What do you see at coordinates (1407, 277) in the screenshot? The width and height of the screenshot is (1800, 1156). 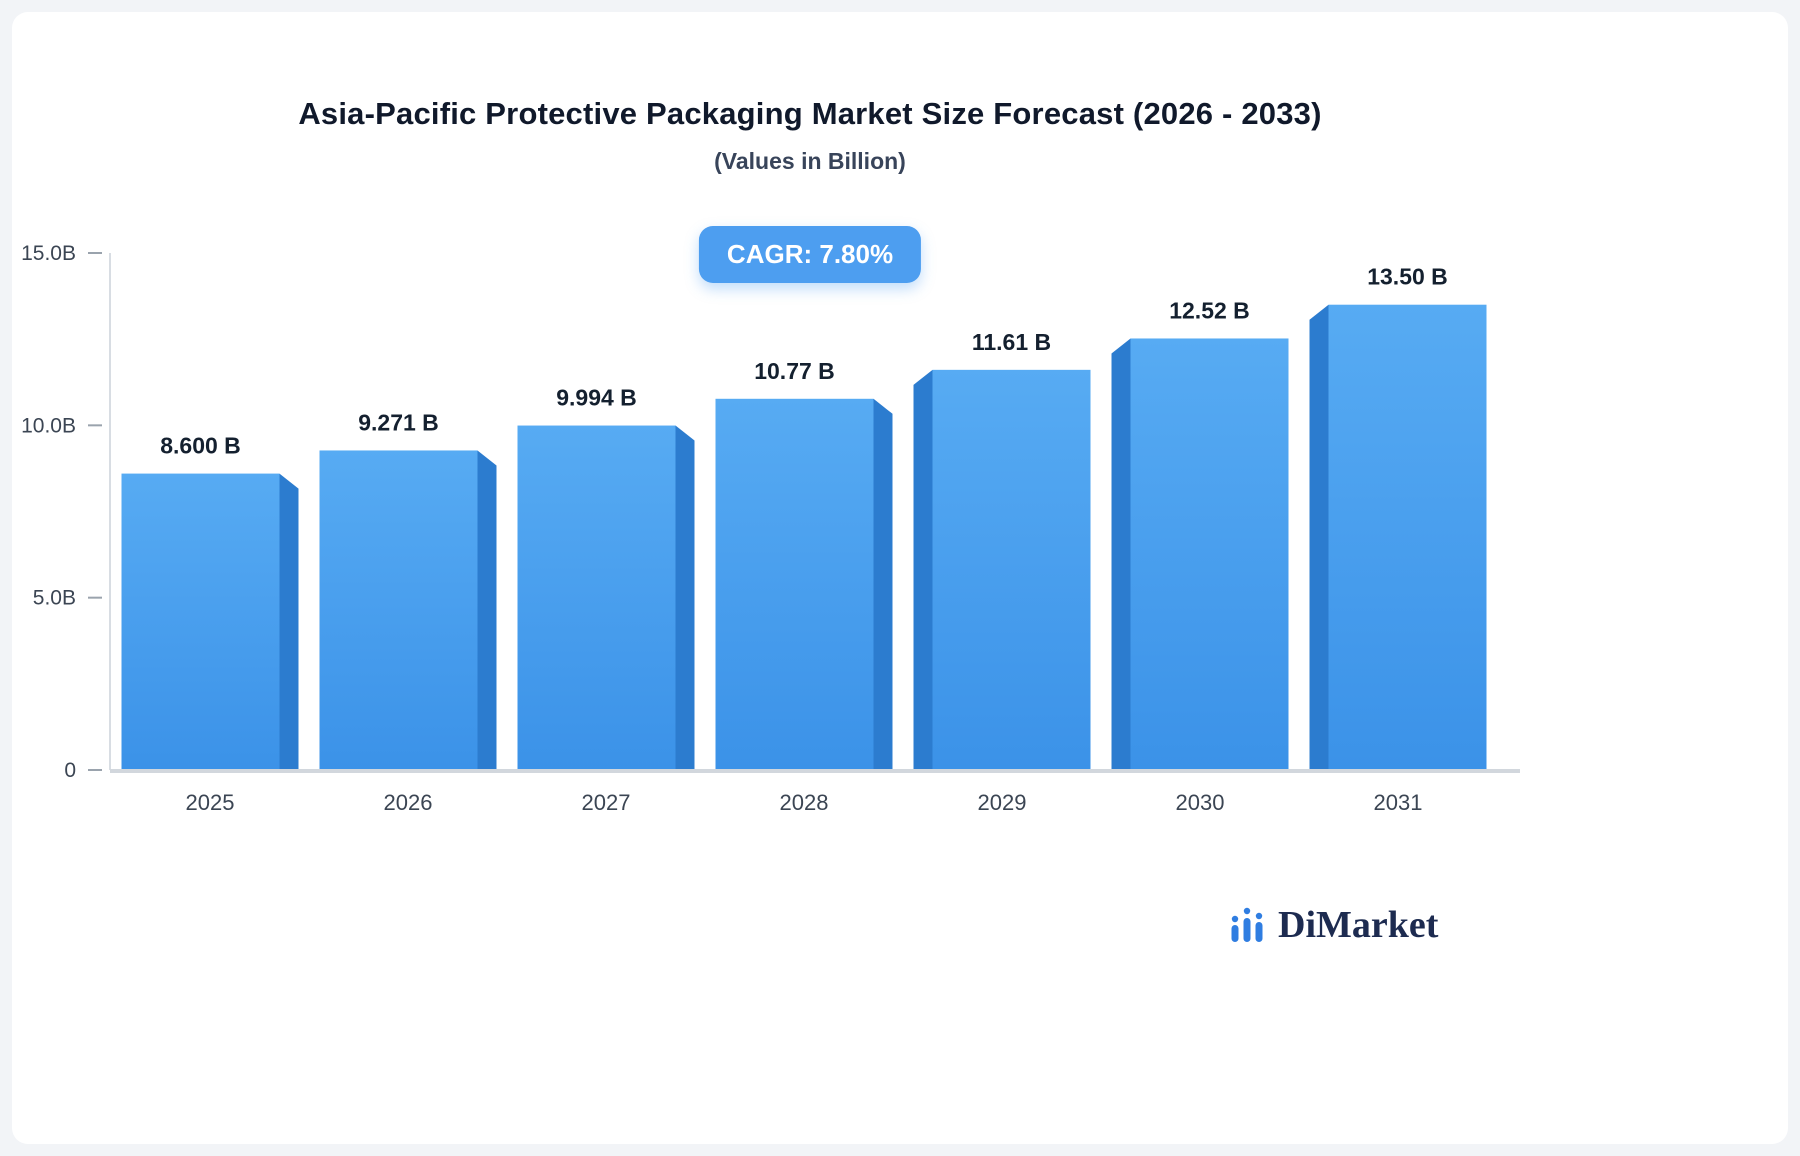 I see `bar-value-label: 13.50 B` at bounding box center [1407, 277].